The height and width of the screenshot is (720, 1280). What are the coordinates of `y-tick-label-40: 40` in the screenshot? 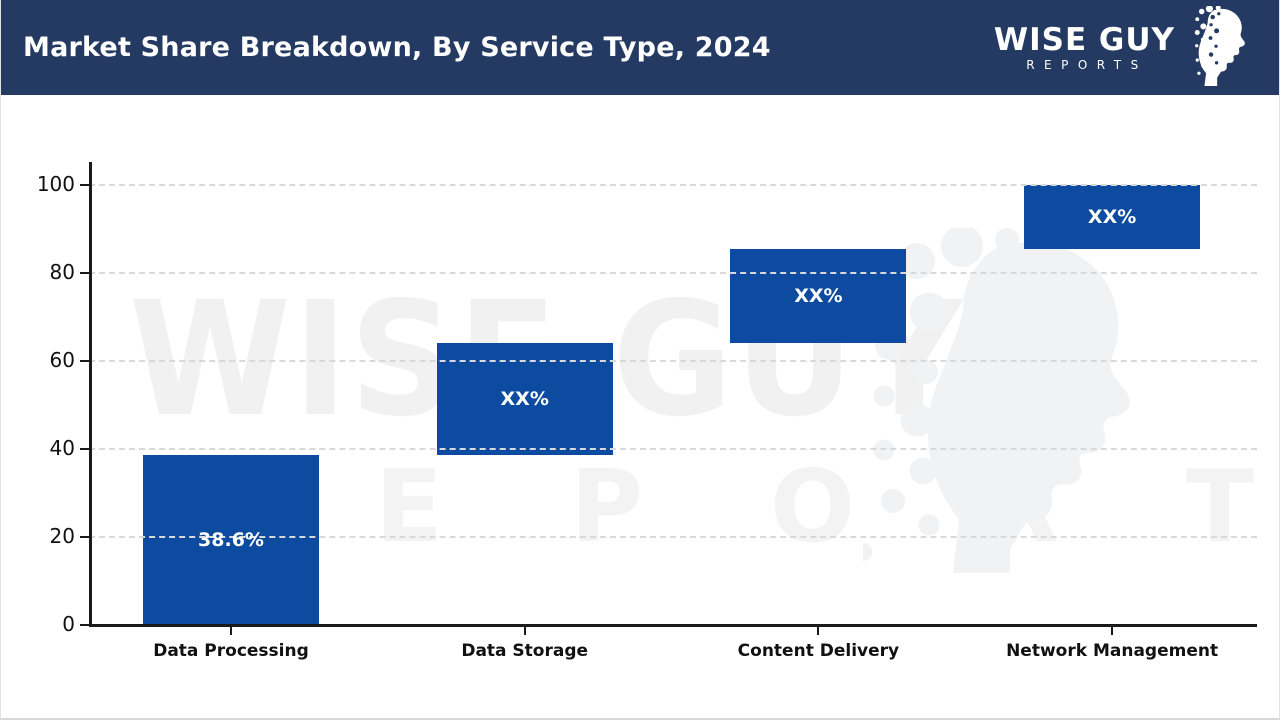 It's located at (62, 448).